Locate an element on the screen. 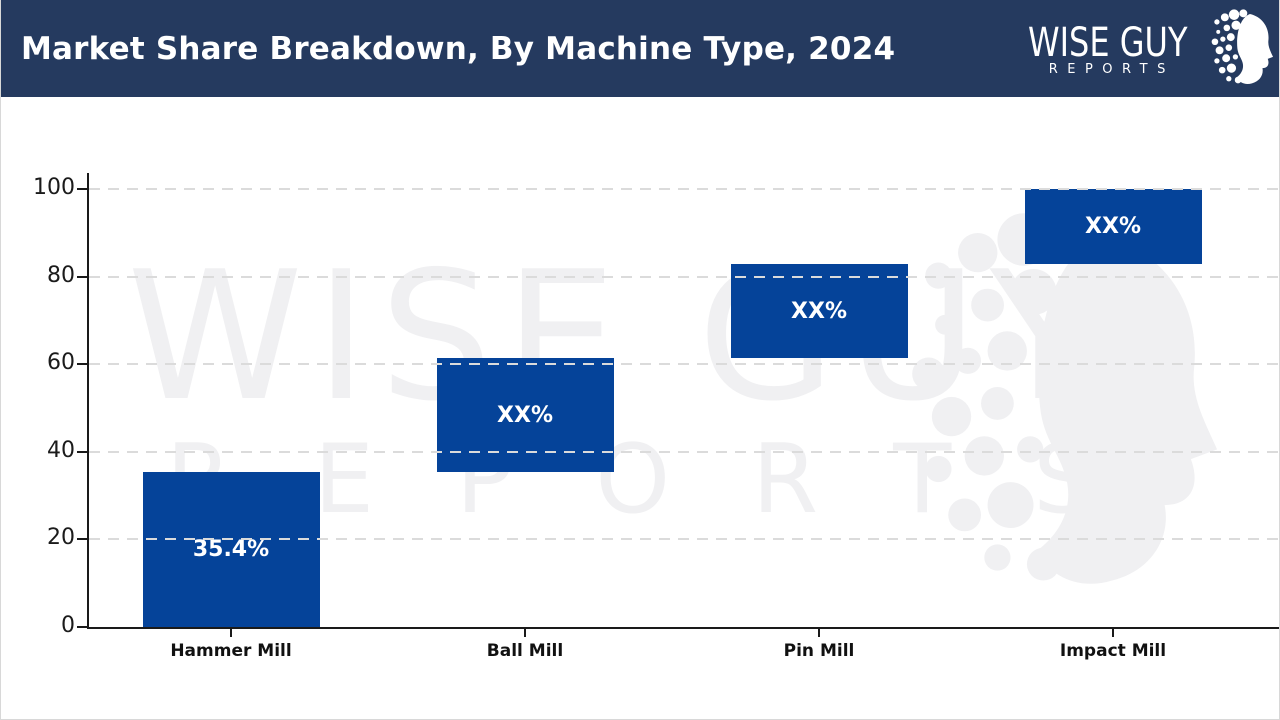  x-category-label: Impact Mill is located at coordinates (1113, 651).